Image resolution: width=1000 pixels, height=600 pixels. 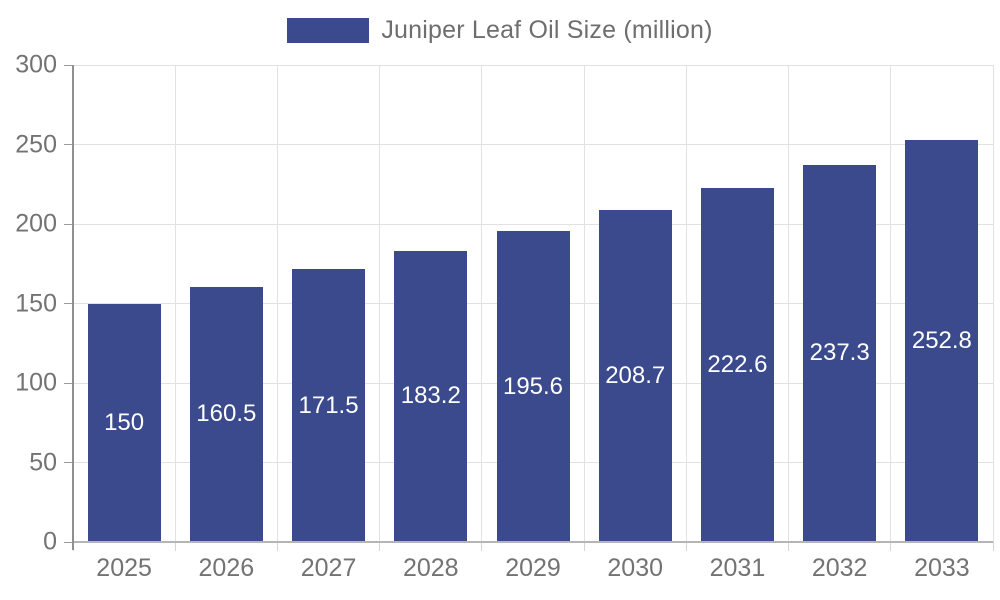 I want to click on x-axis-label-2031: 2031, so click(x=737, y=568).